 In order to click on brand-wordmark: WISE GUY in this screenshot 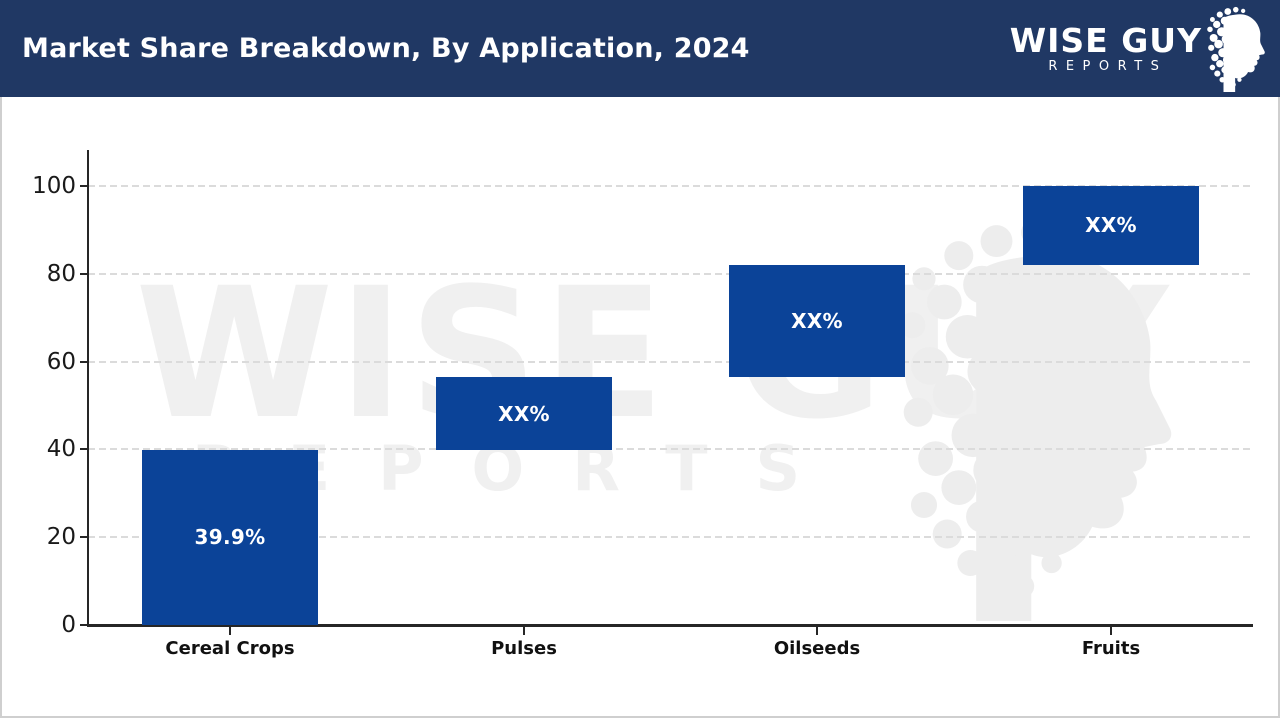, I will do `click(1105, 40)`.